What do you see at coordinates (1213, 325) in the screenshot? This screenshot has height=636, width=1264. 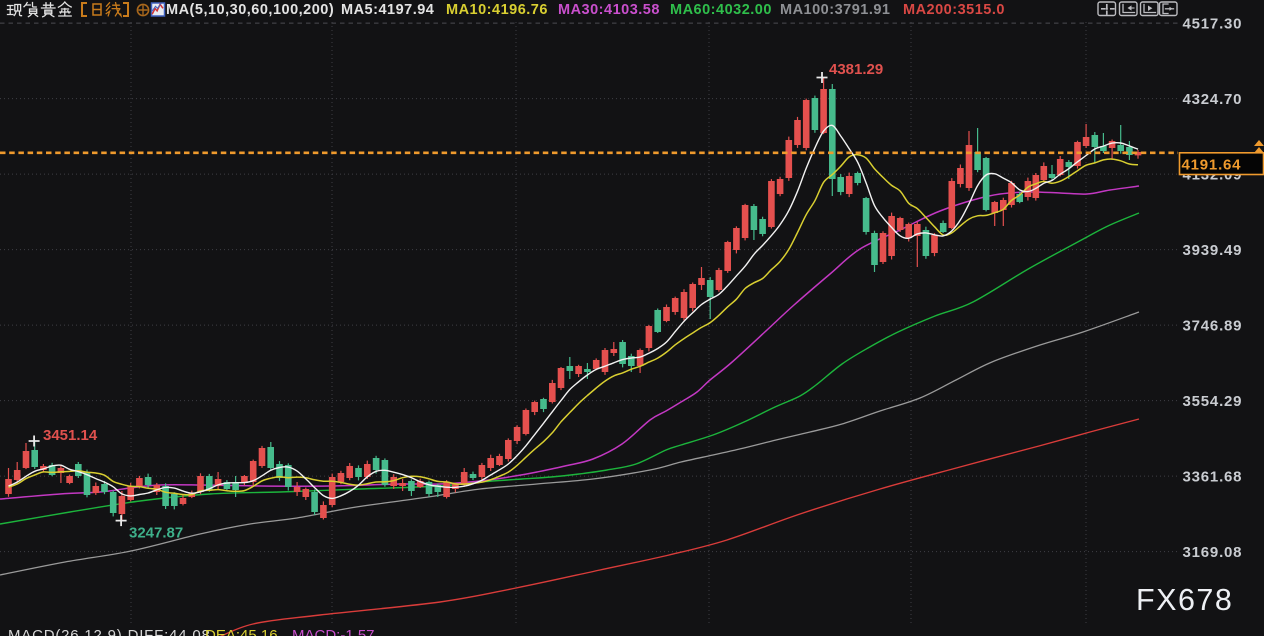 I see `svg-text: 3746.89` at bounding box center [1213, 325].